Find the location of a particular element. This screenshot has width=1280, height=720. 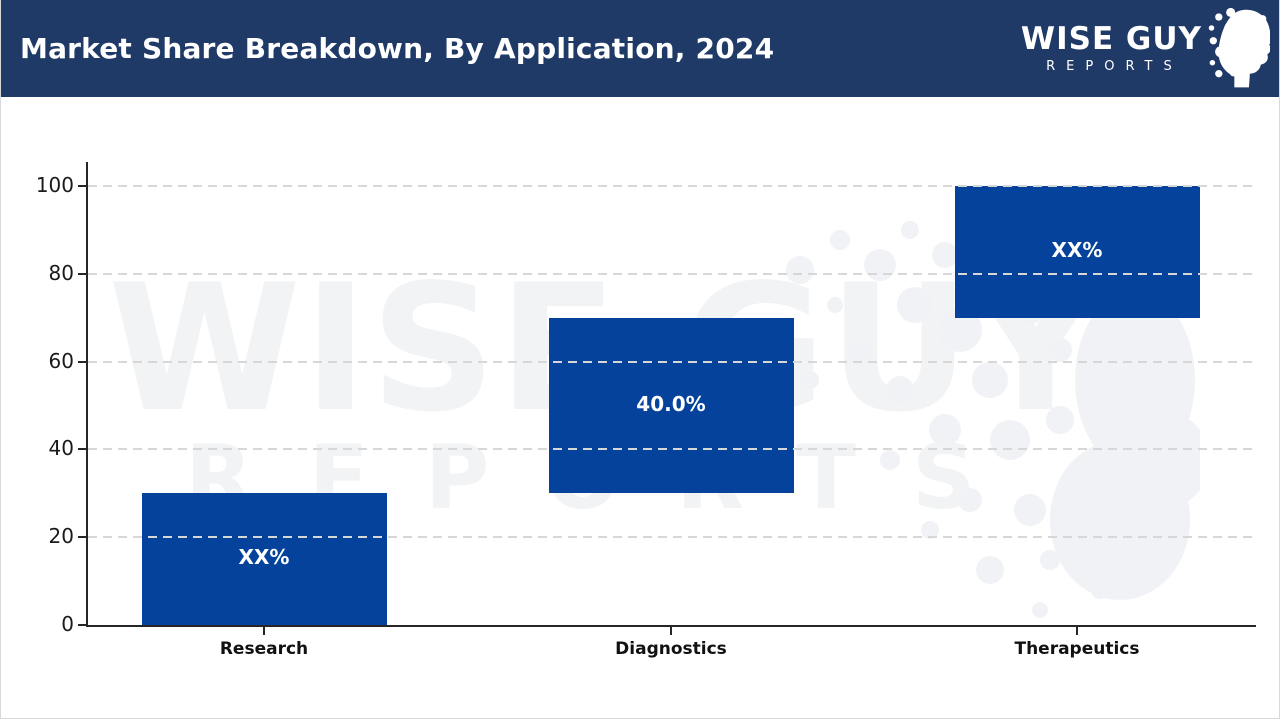

wiseguy-logo: WISE GUY REPORTS is located at coordinates (1150, 49).